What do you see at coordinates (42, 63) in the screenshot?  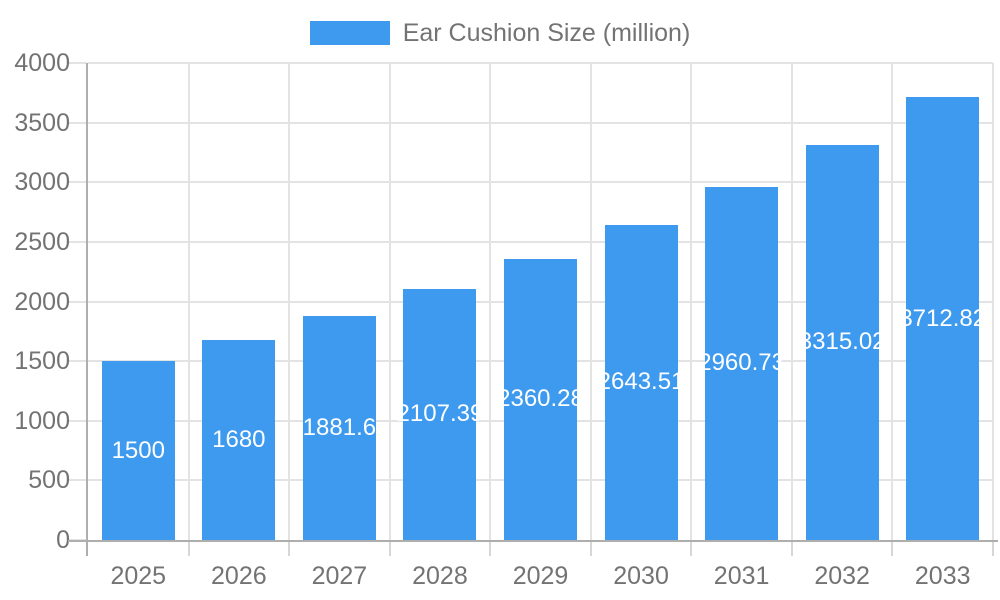 I see `y-tick-label: 4000` at bounding box center [42, 63].